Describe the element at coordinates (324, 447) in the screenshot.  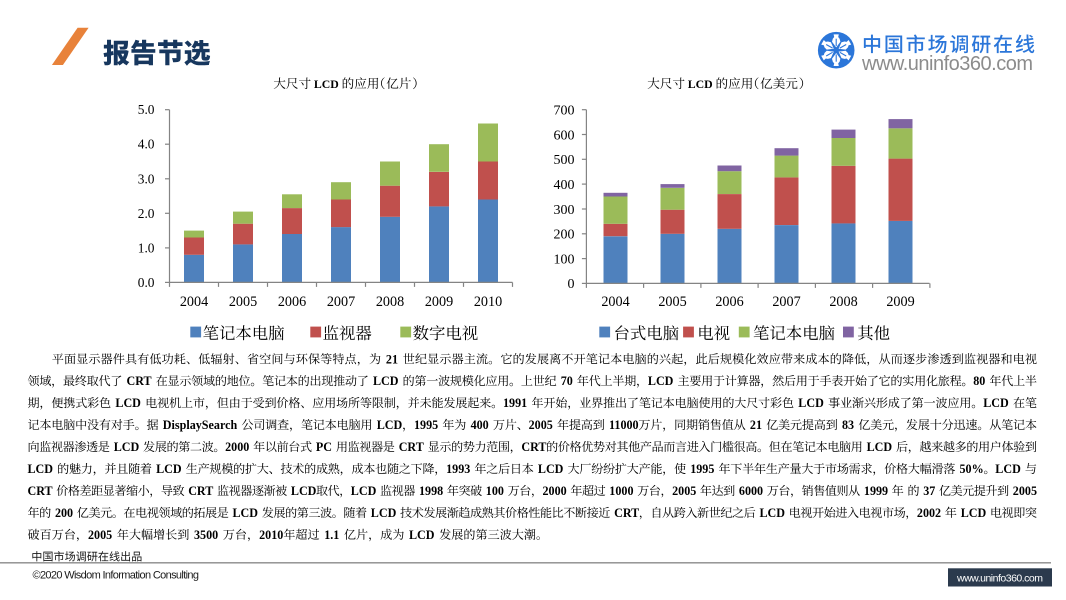
I see `svg-text: PC` at that location.